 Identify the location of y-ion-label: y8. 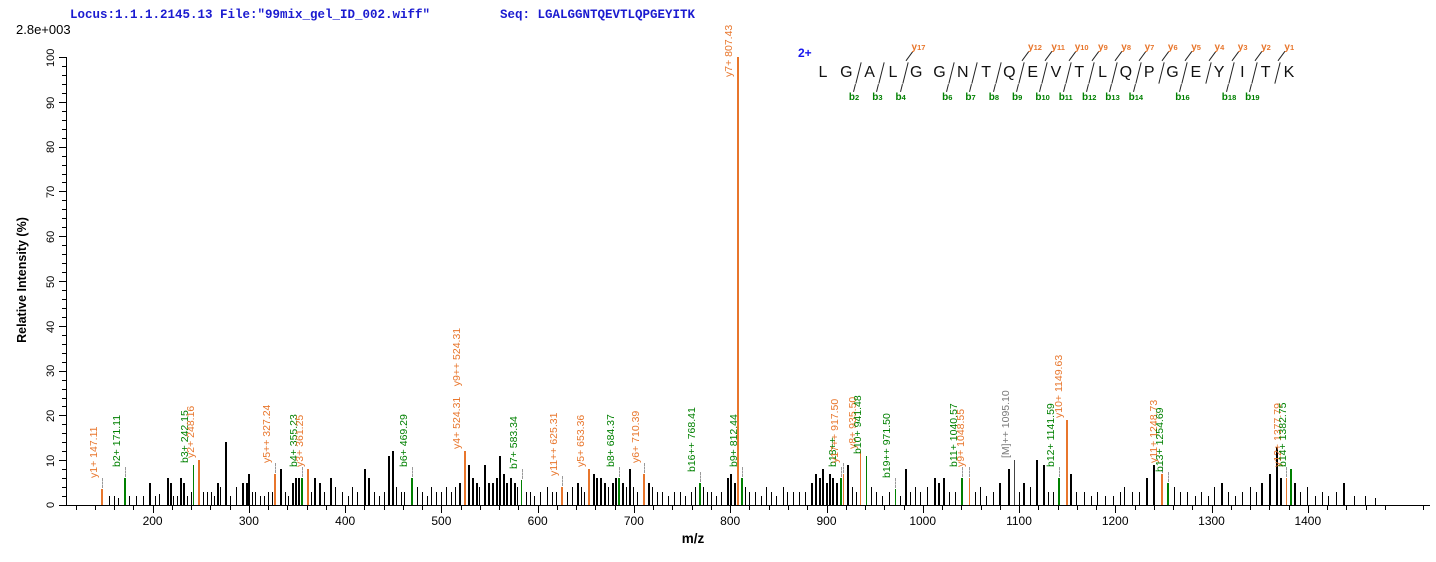
(1126, 47).